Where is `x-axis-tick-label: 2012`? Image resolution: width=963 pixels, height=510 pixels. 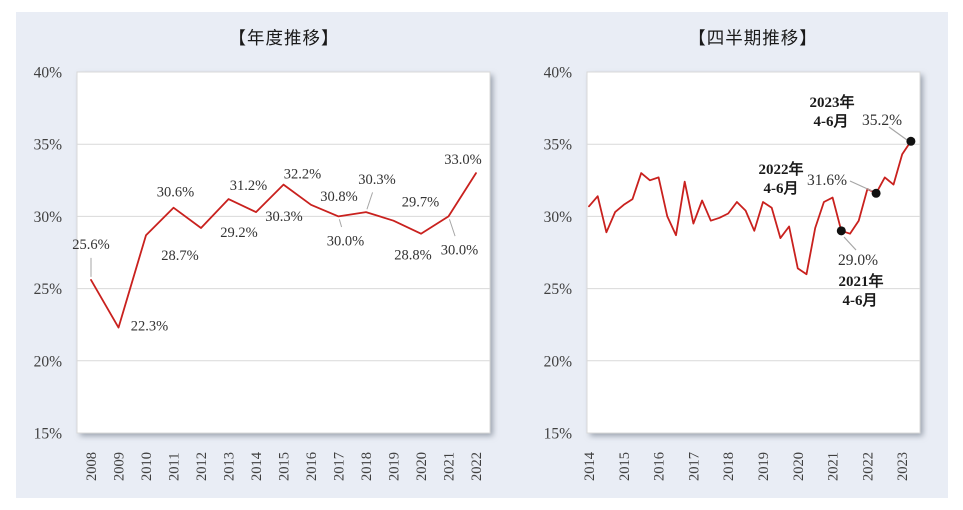
x-axis-tick-label: 2012 is located at coordinates (202, 466).